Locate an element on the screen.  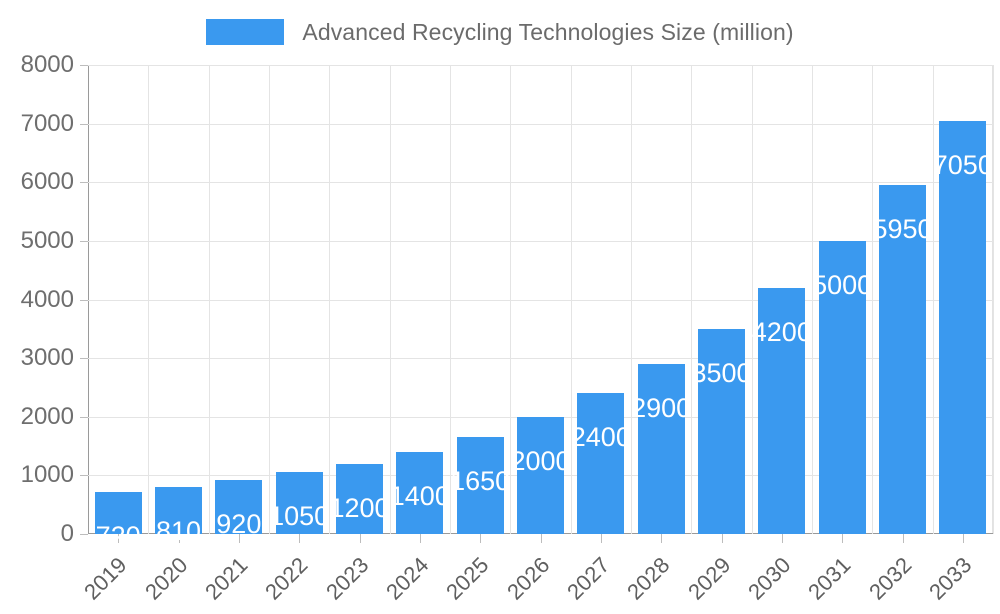
bar-value-label: 1200 is located at coordinates (359, 507).